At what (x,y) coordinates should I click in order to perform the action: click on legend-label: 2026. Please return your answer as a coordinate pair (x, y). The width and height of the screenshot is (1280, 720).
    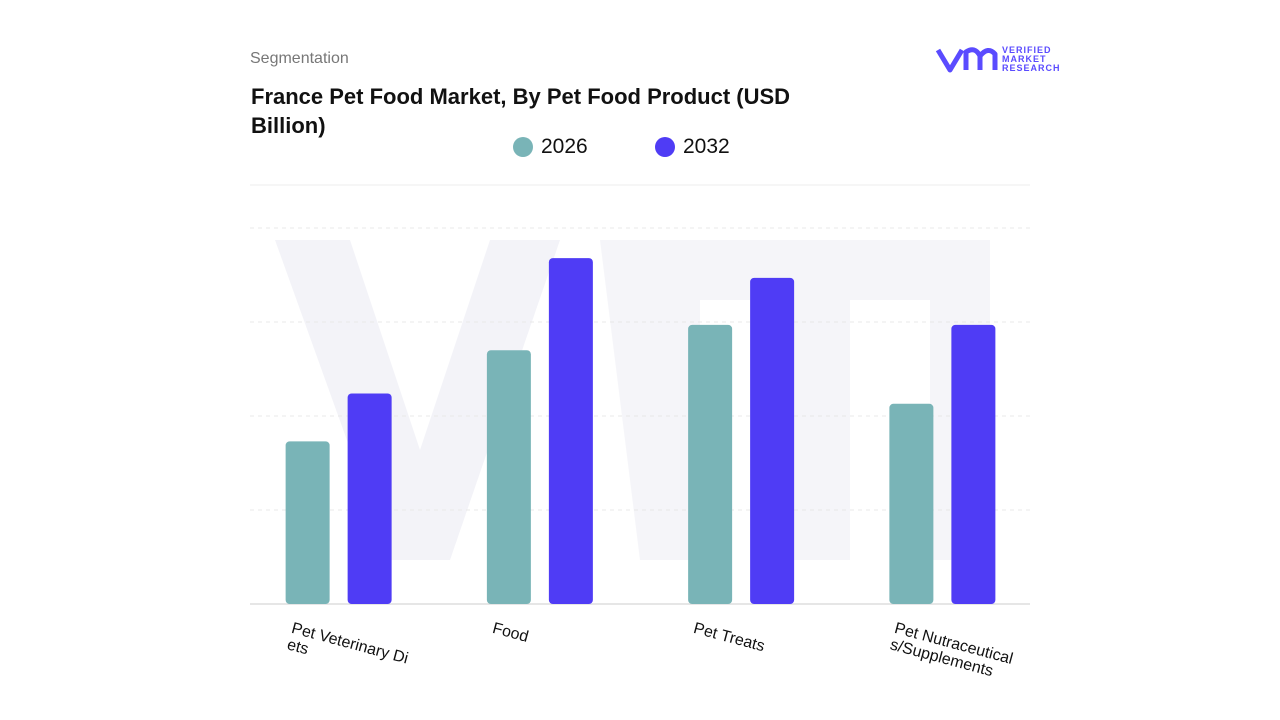
    Looking at the image, I should click on (564, 146).